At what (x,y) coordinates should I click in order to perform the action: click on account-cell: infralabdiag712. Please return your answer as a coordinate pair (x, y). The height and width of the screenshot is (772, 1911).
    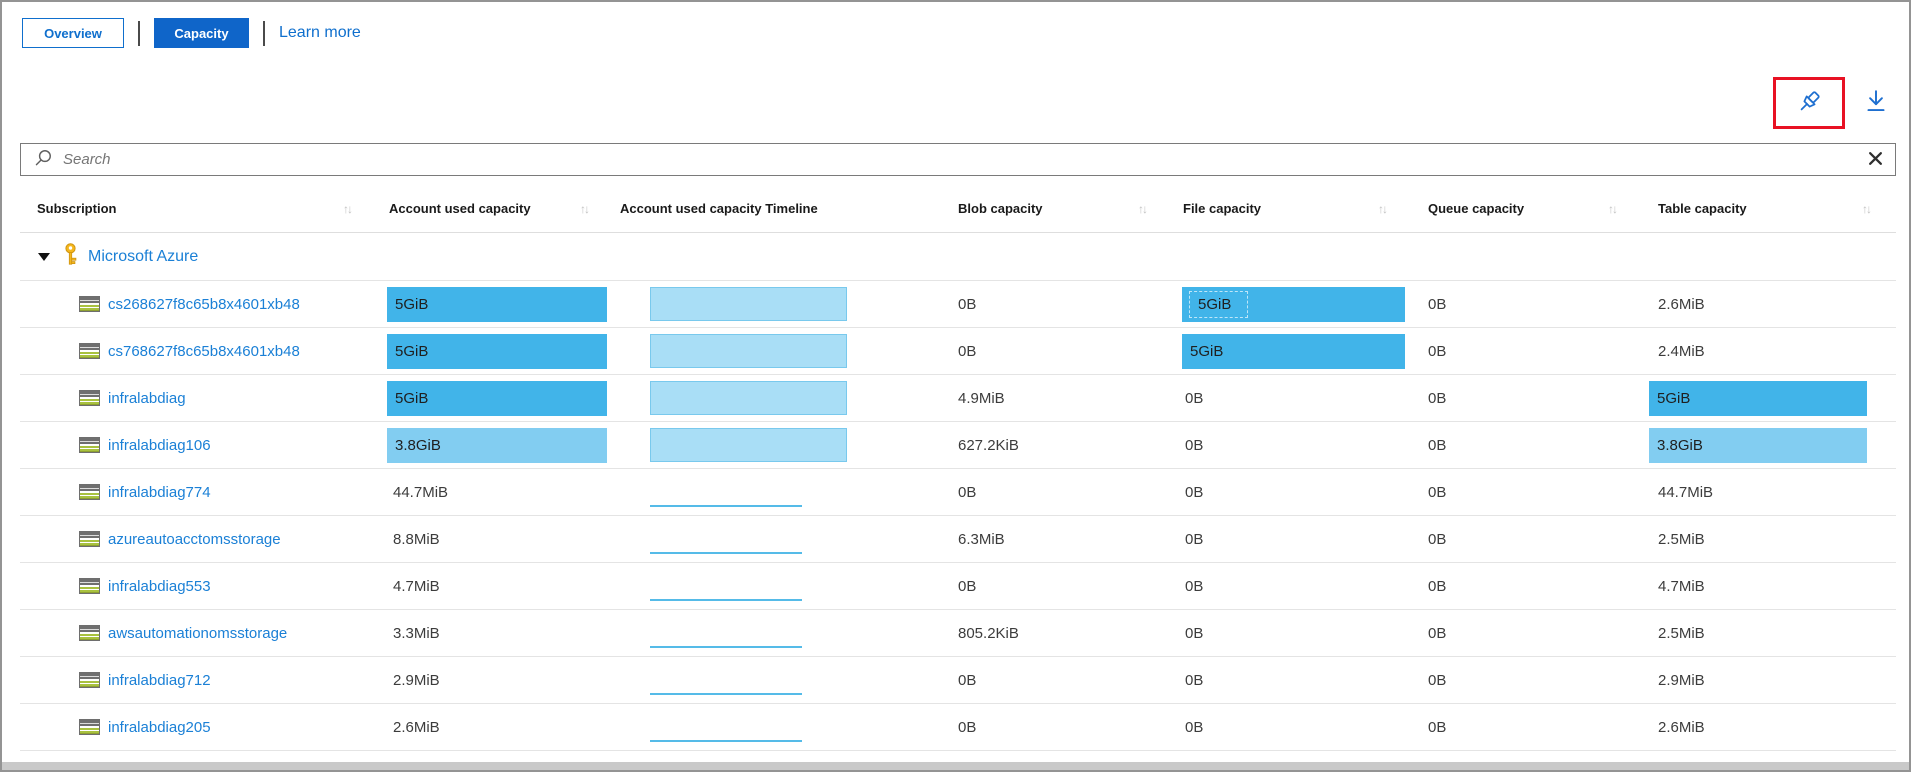
    Looking at the image, I should click on (198, 680).